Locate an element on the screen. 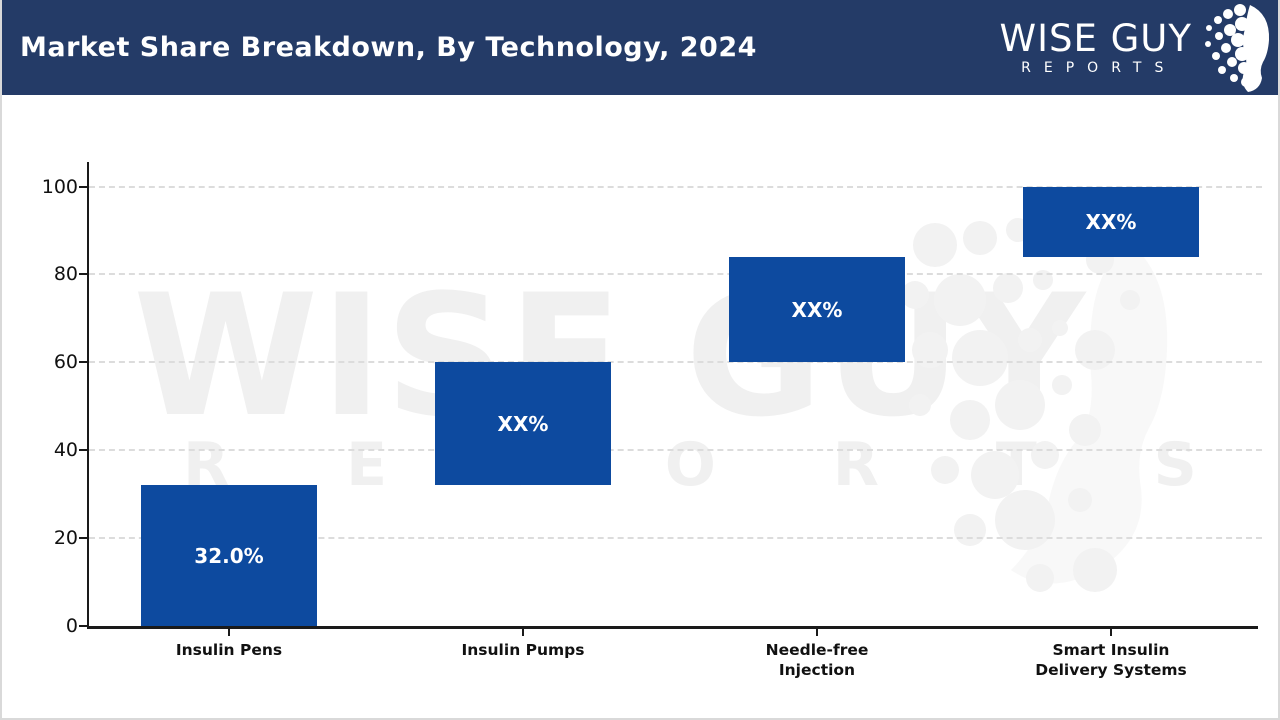 This screenshot has height=720, width=1280. bar-needle-free-injection: XX% is located at coordinates (817, 309).